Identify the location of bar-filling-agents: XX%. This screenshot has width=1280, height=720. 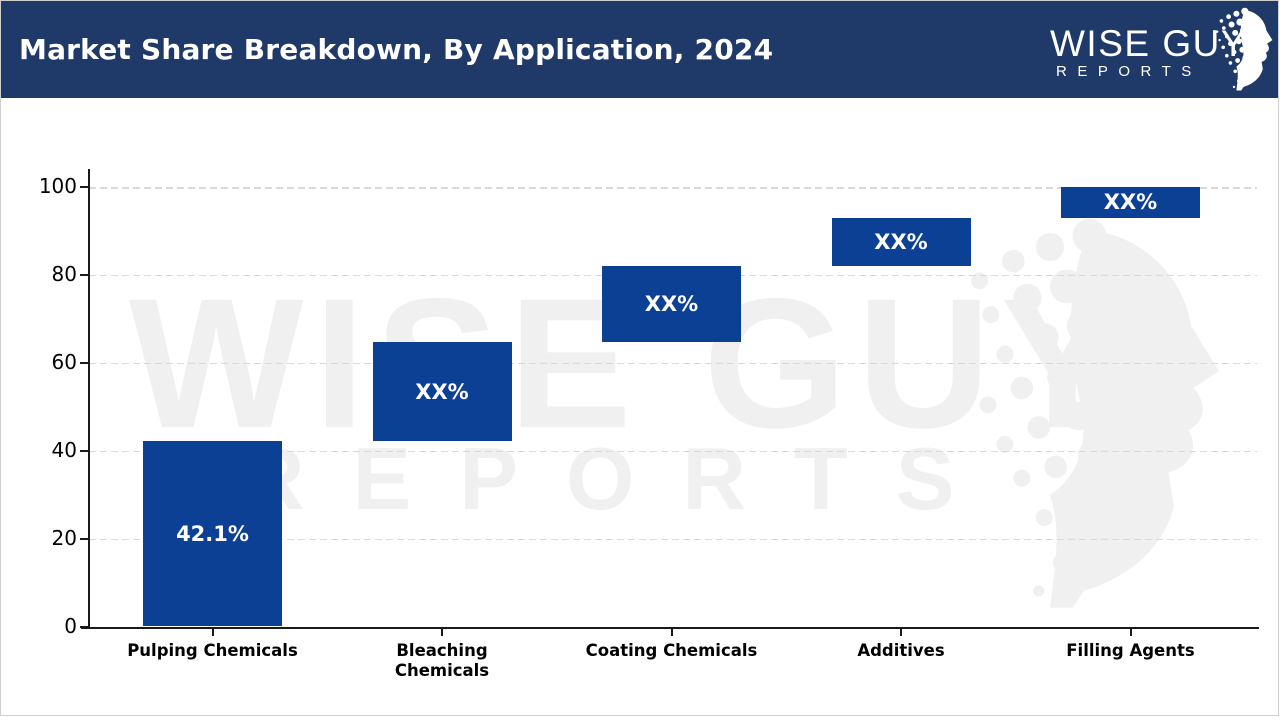
(1130, 202).